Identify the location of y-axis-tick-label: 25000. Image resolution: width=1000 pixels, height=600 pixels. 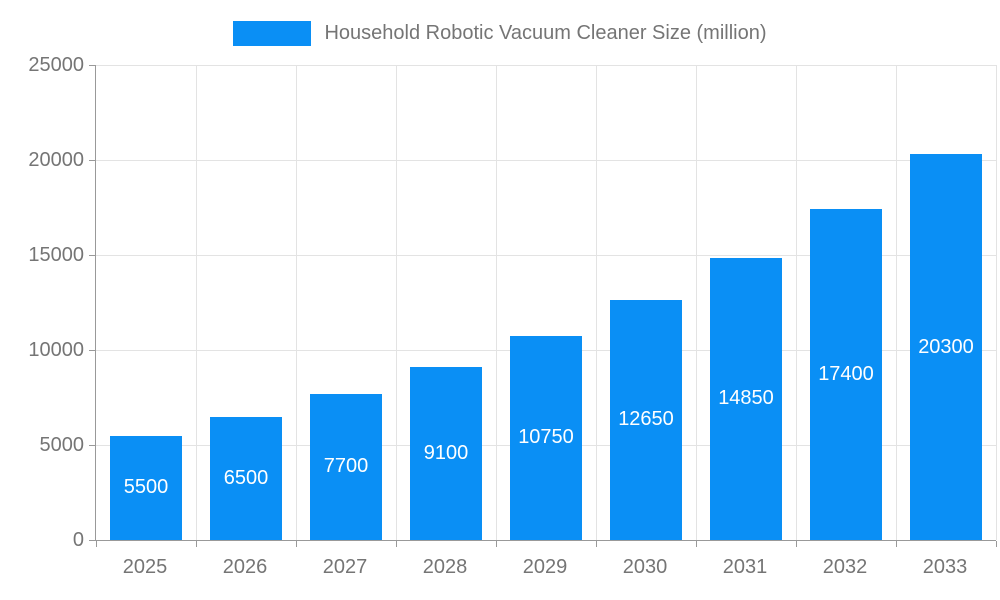
(56, 65).